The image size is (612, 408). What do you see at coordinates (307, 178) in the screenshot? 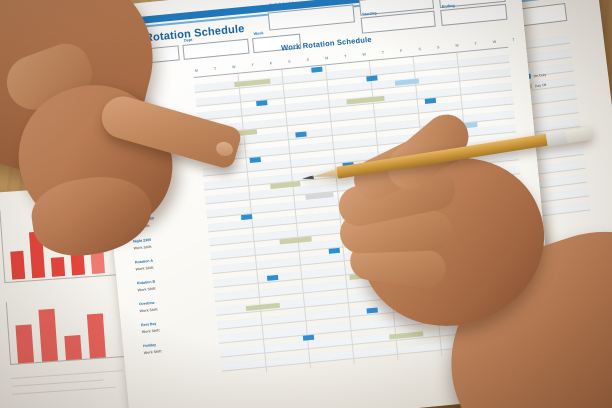
I see `pencil-lead-tip` at bounding box center [307, 178].